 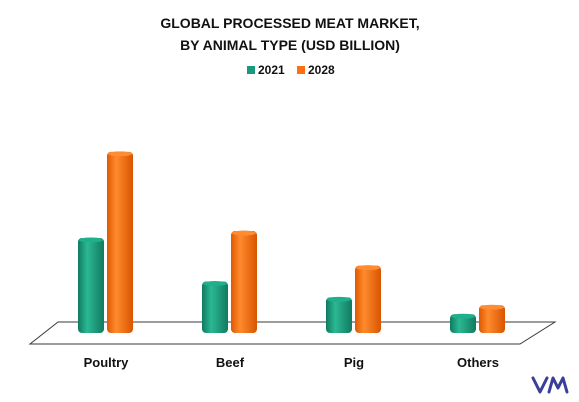 I want to click on x-tick-label-beef: Beef, so click(x=230, y=362).